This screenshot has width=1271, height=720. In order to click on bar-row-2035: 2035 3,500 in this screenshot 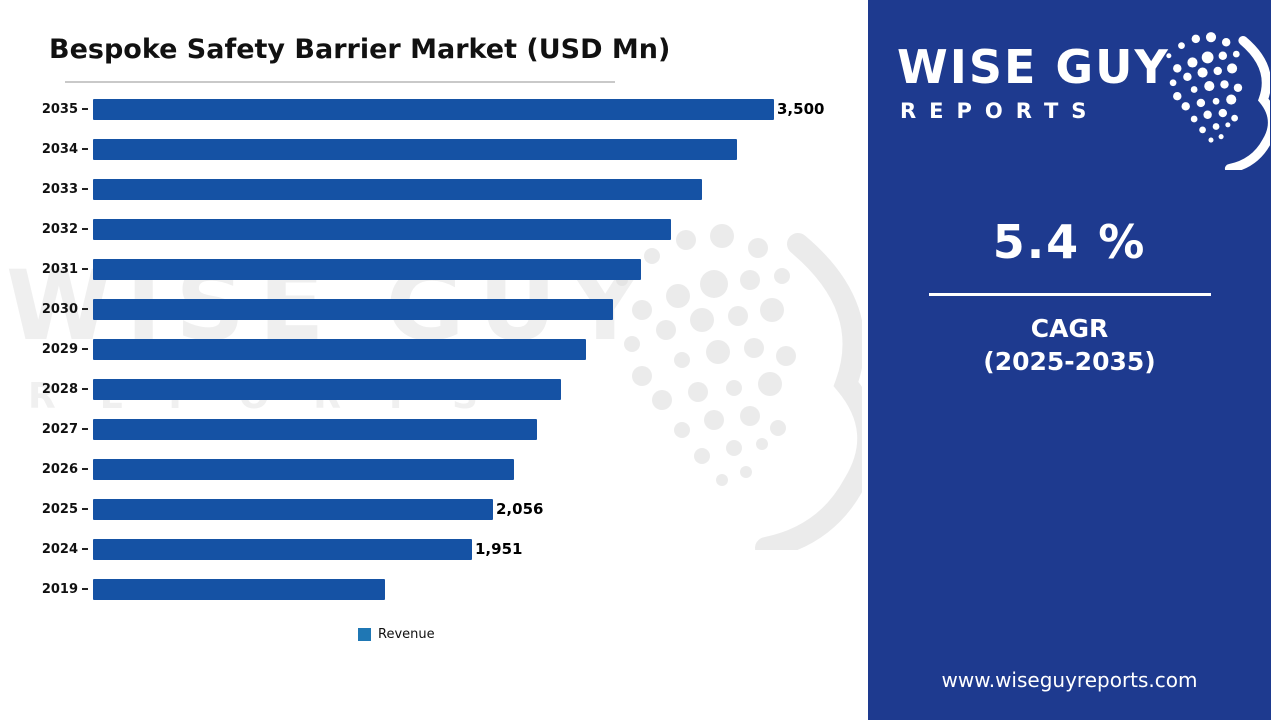, I will do `click(444, 109)`.